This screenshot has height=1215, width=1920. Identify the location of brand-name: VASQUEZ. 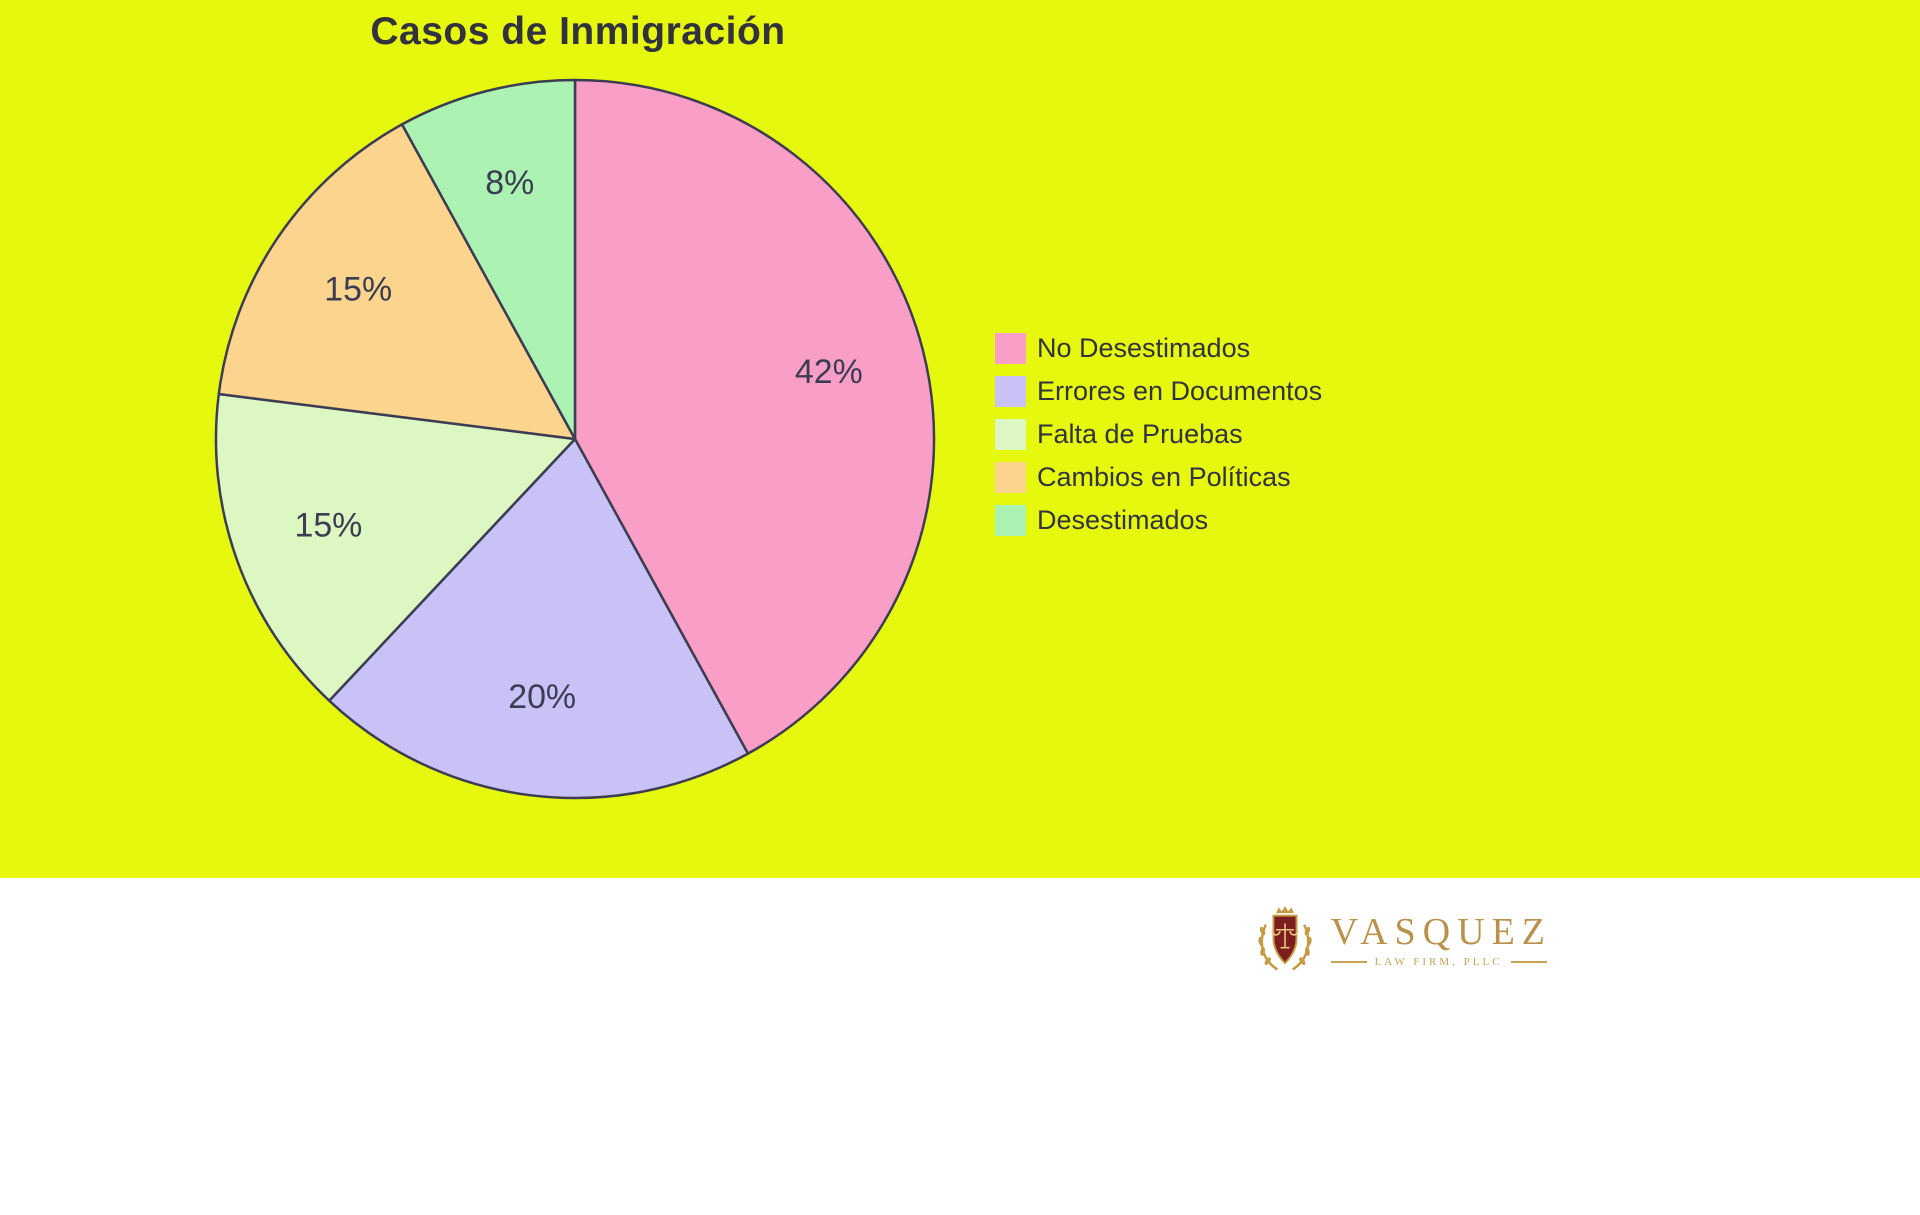
(1441, 931).